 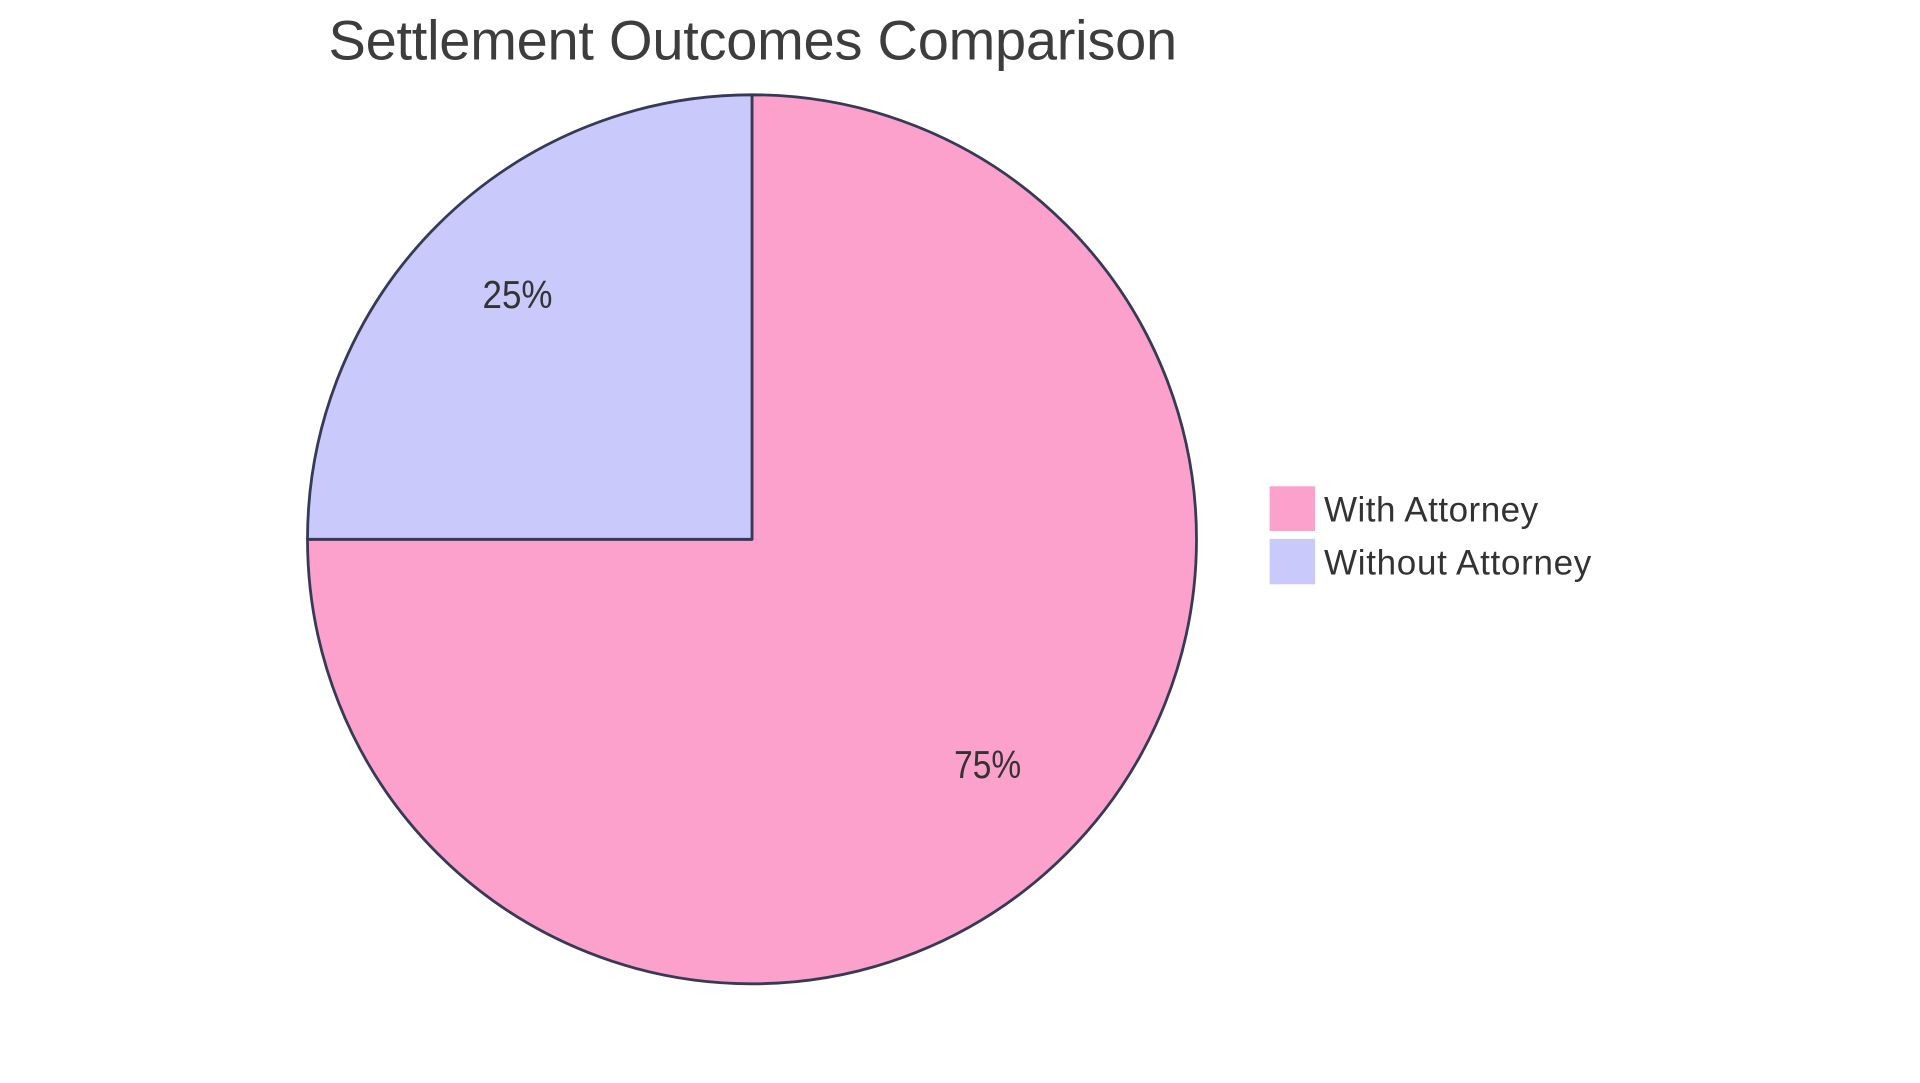 What do you see at coordinates (518, 295) in the screenshot?
I see `svg-text: 25%` at bounding box center [518, 295].